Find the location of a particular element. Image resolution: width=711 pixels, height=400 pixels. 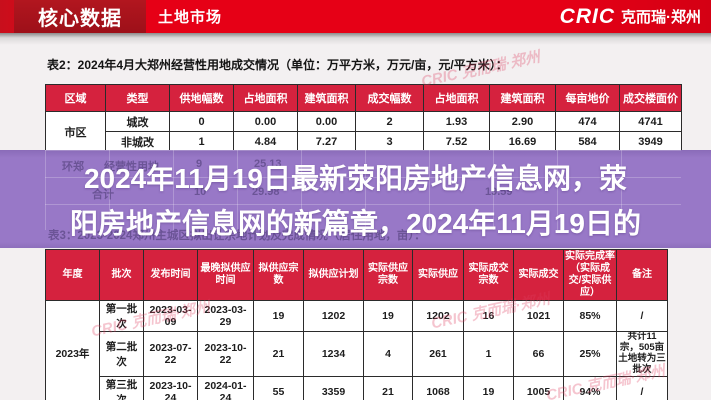

table1-col-header: 每亩地价 is located at coordinates (587, 98).